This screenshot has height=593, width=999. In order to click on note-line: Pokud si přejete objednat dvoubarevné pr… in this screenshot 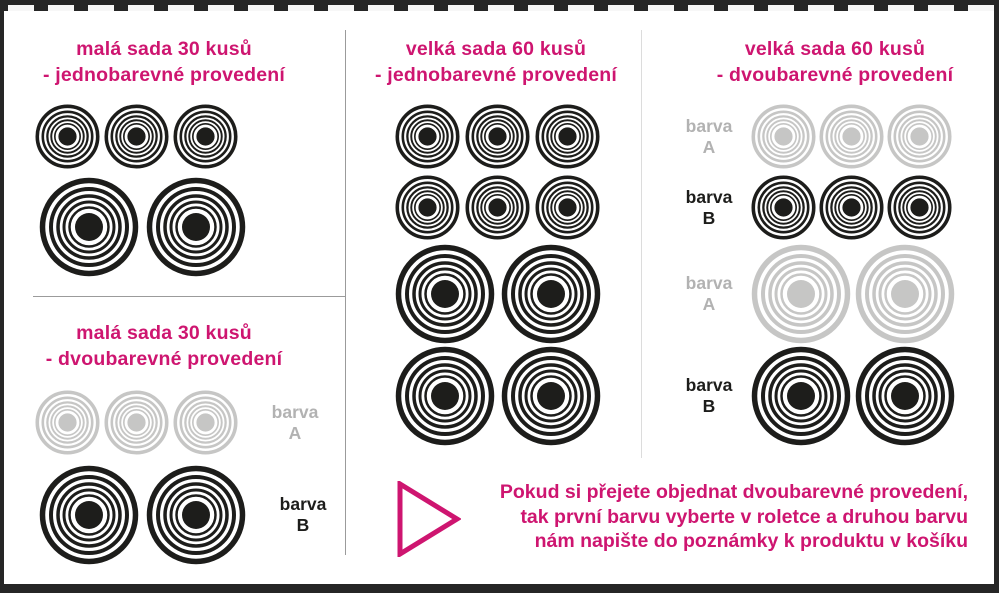, I will do `click(733, 492)`.